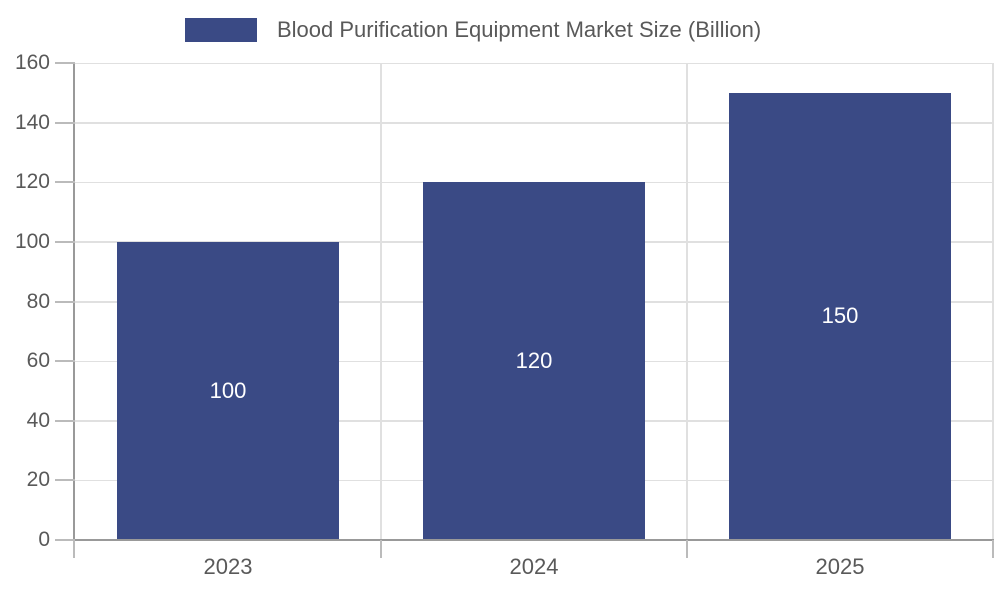  I want to click on bar-value-label: 100, so click(228, 390).